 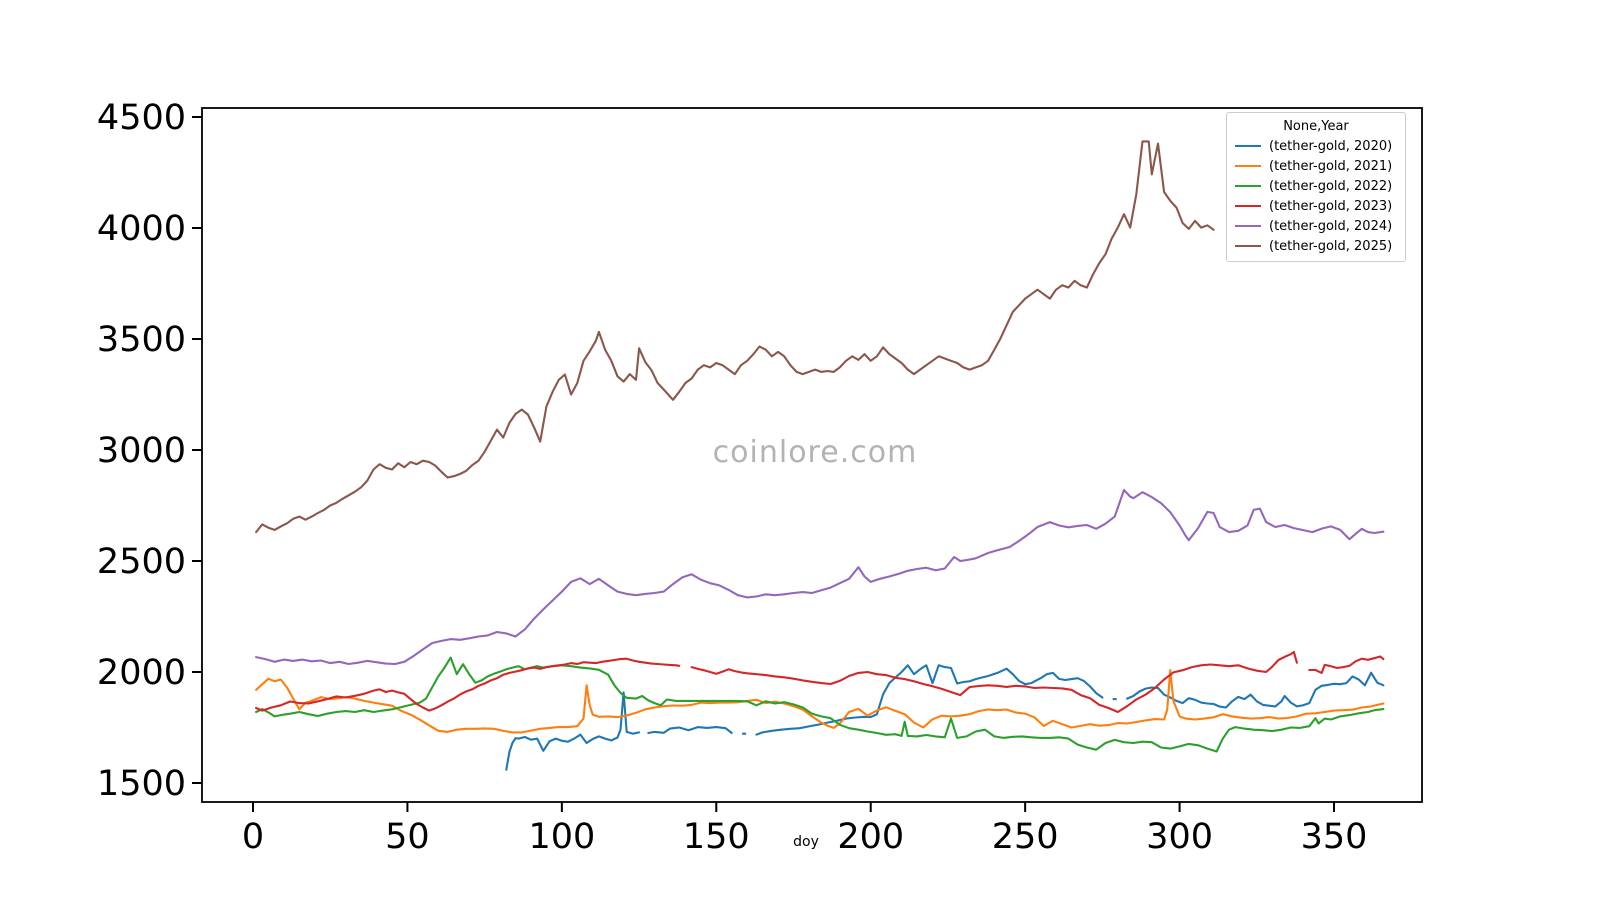 I want to click on y-tick-label: 4500, so click(x=141, y=118).